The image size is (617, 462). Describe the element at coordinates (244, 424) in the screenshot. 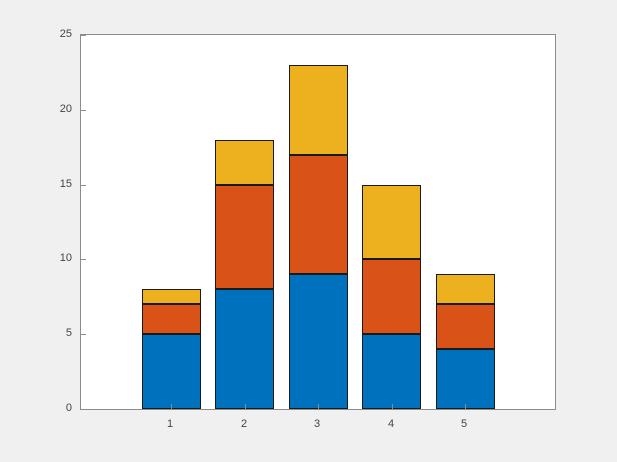

I see `x-tick-label: 2` at that location.